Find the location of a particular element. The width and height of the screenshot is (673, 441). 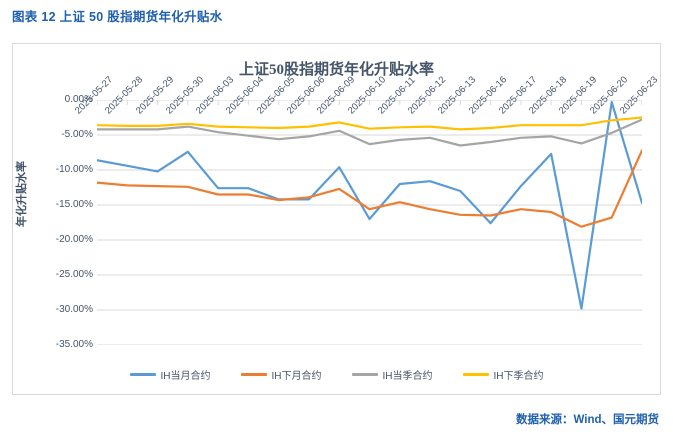

legend-item-3: IH下季合约 is located at coordinates (503, 374).